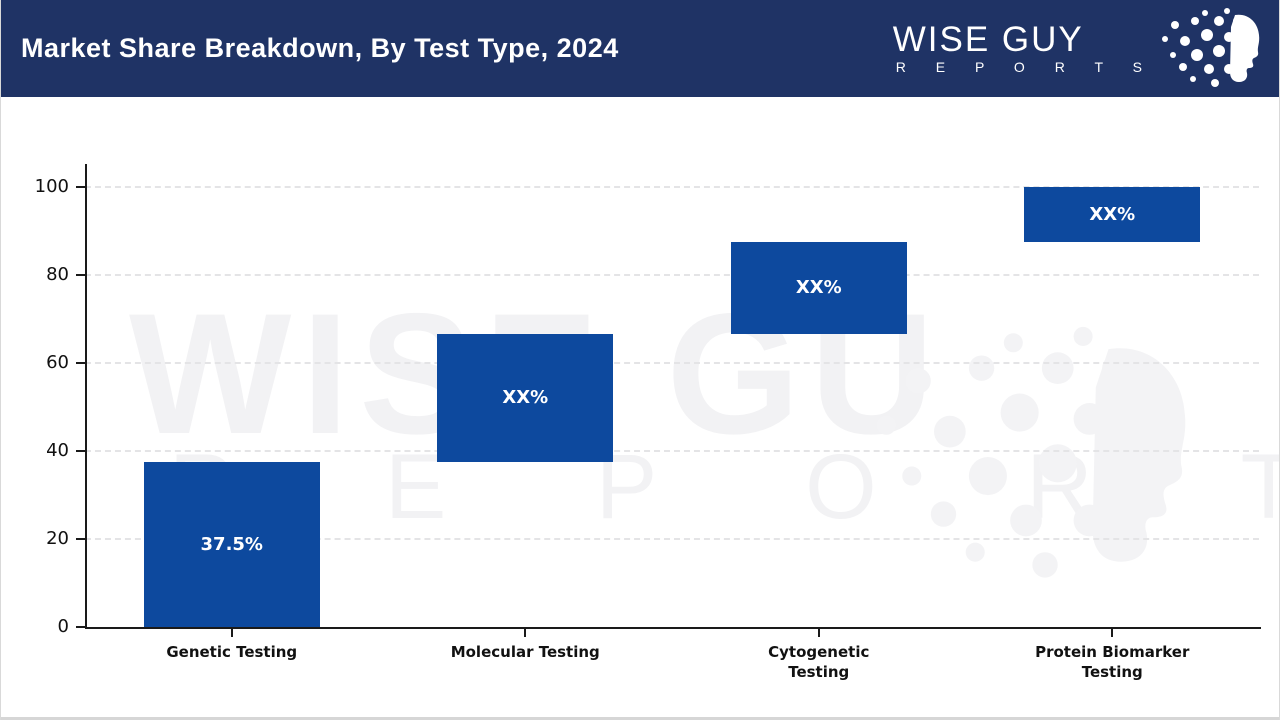 The width and height of the screenshot is (1280, 720). What do you see at coordinates (819, 662) in the screenshot?
I see `x-category-label: Cytogenetic Testing` at bounding box center [819, 662].